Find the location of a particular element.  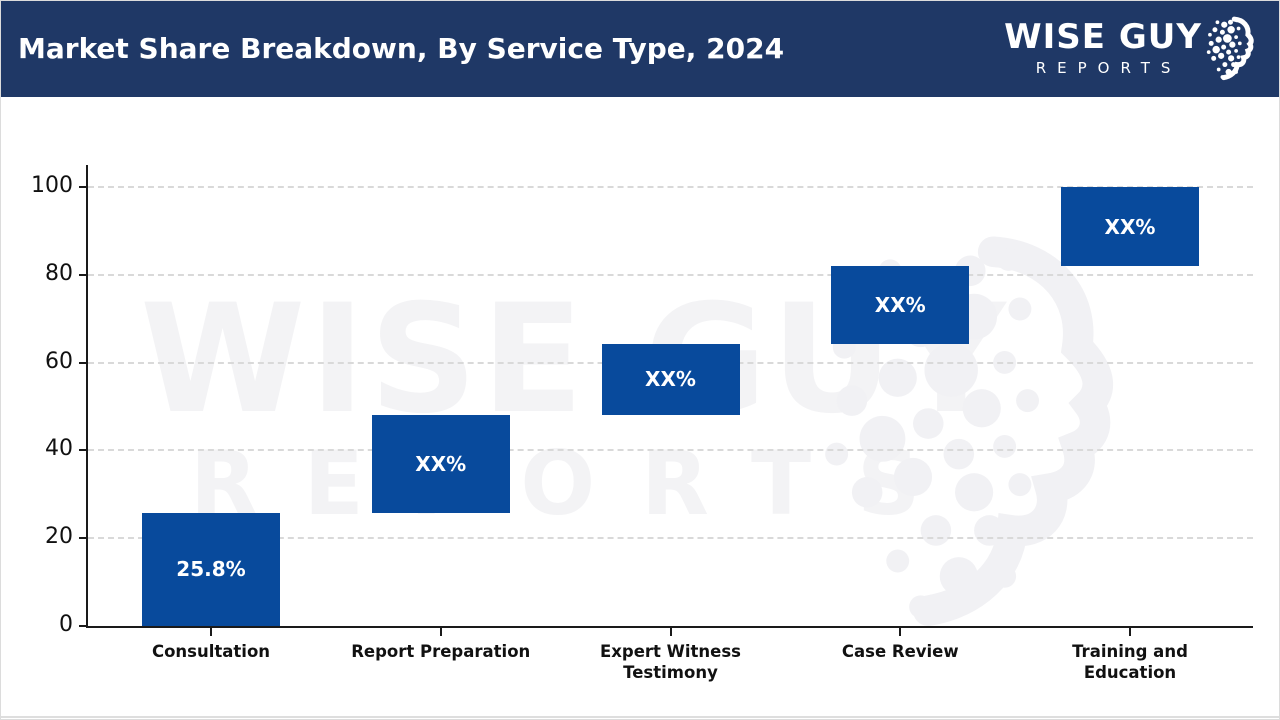

bar-value-label: 25.8% is located at coordinates (211, 569).